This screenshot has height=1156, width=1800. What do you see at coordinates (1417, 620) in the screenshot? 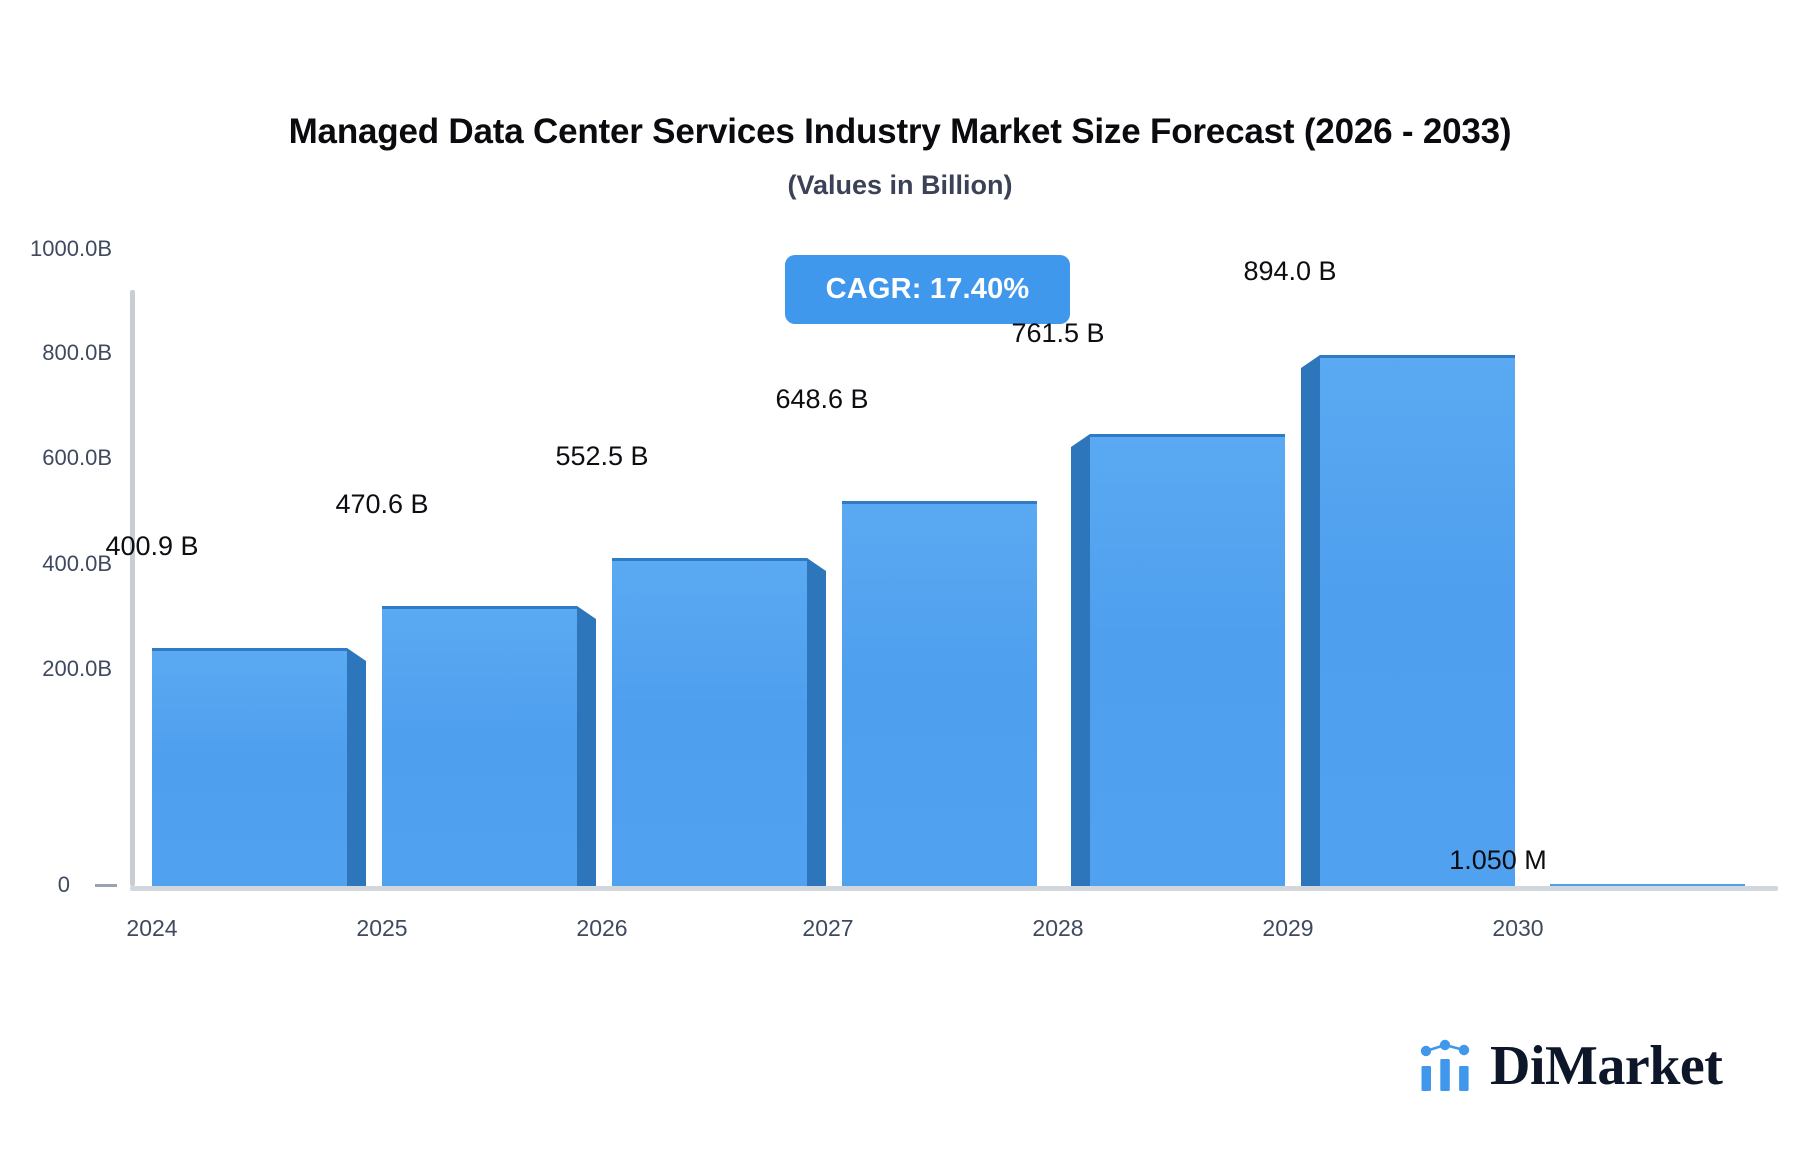
I see `bar-2029-front` at bounding box center [1417, 620].